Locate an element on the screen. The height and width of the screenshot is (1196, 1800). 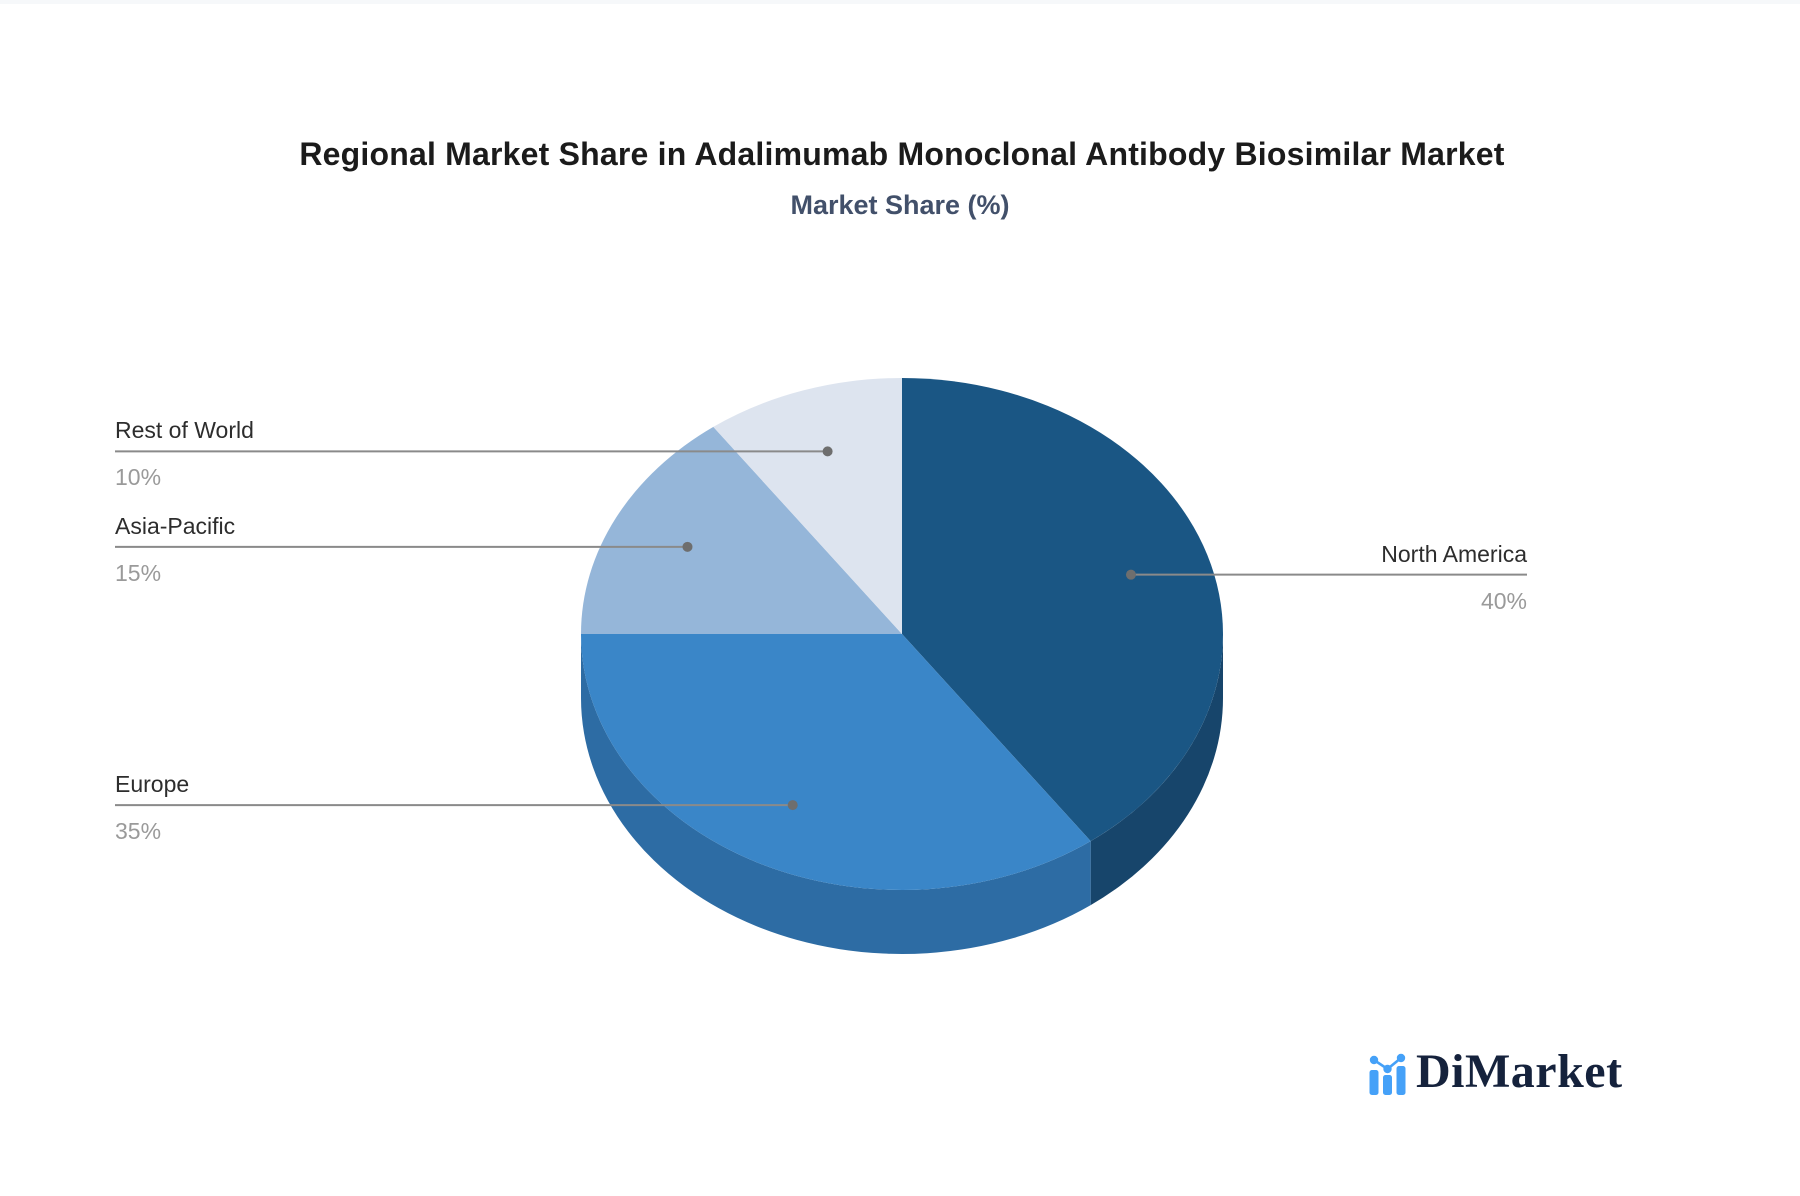
pie-slice-side-europe is located at coordinates (836, 794).